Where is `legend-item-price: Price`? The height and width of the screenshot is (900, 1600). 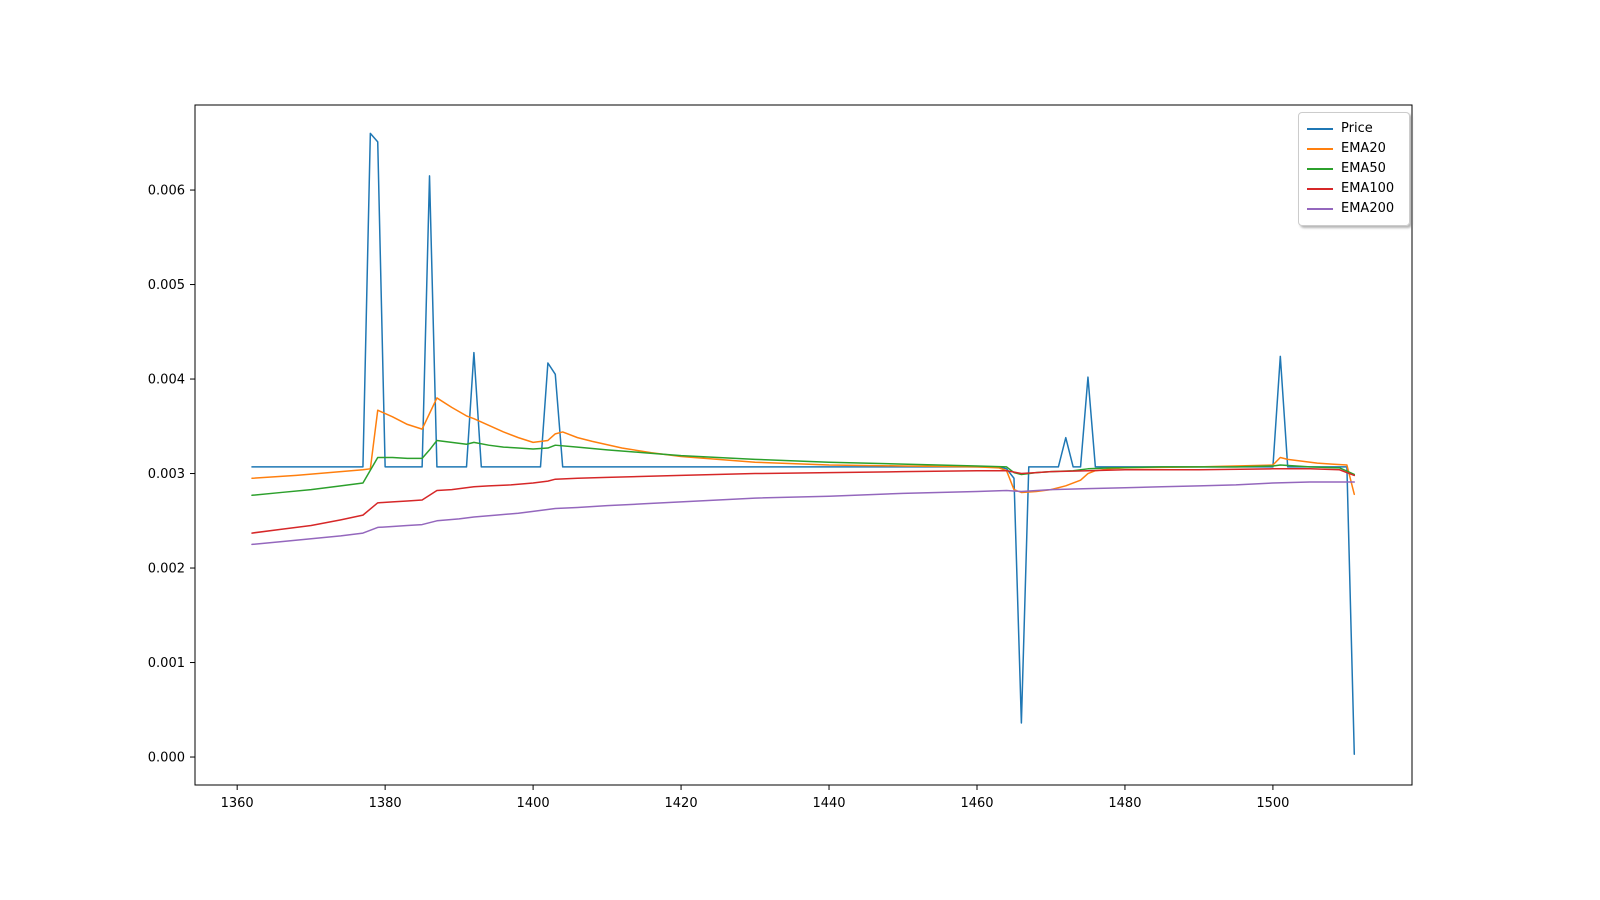
legend-item-price: Price is located at coordinates (1353, 129).